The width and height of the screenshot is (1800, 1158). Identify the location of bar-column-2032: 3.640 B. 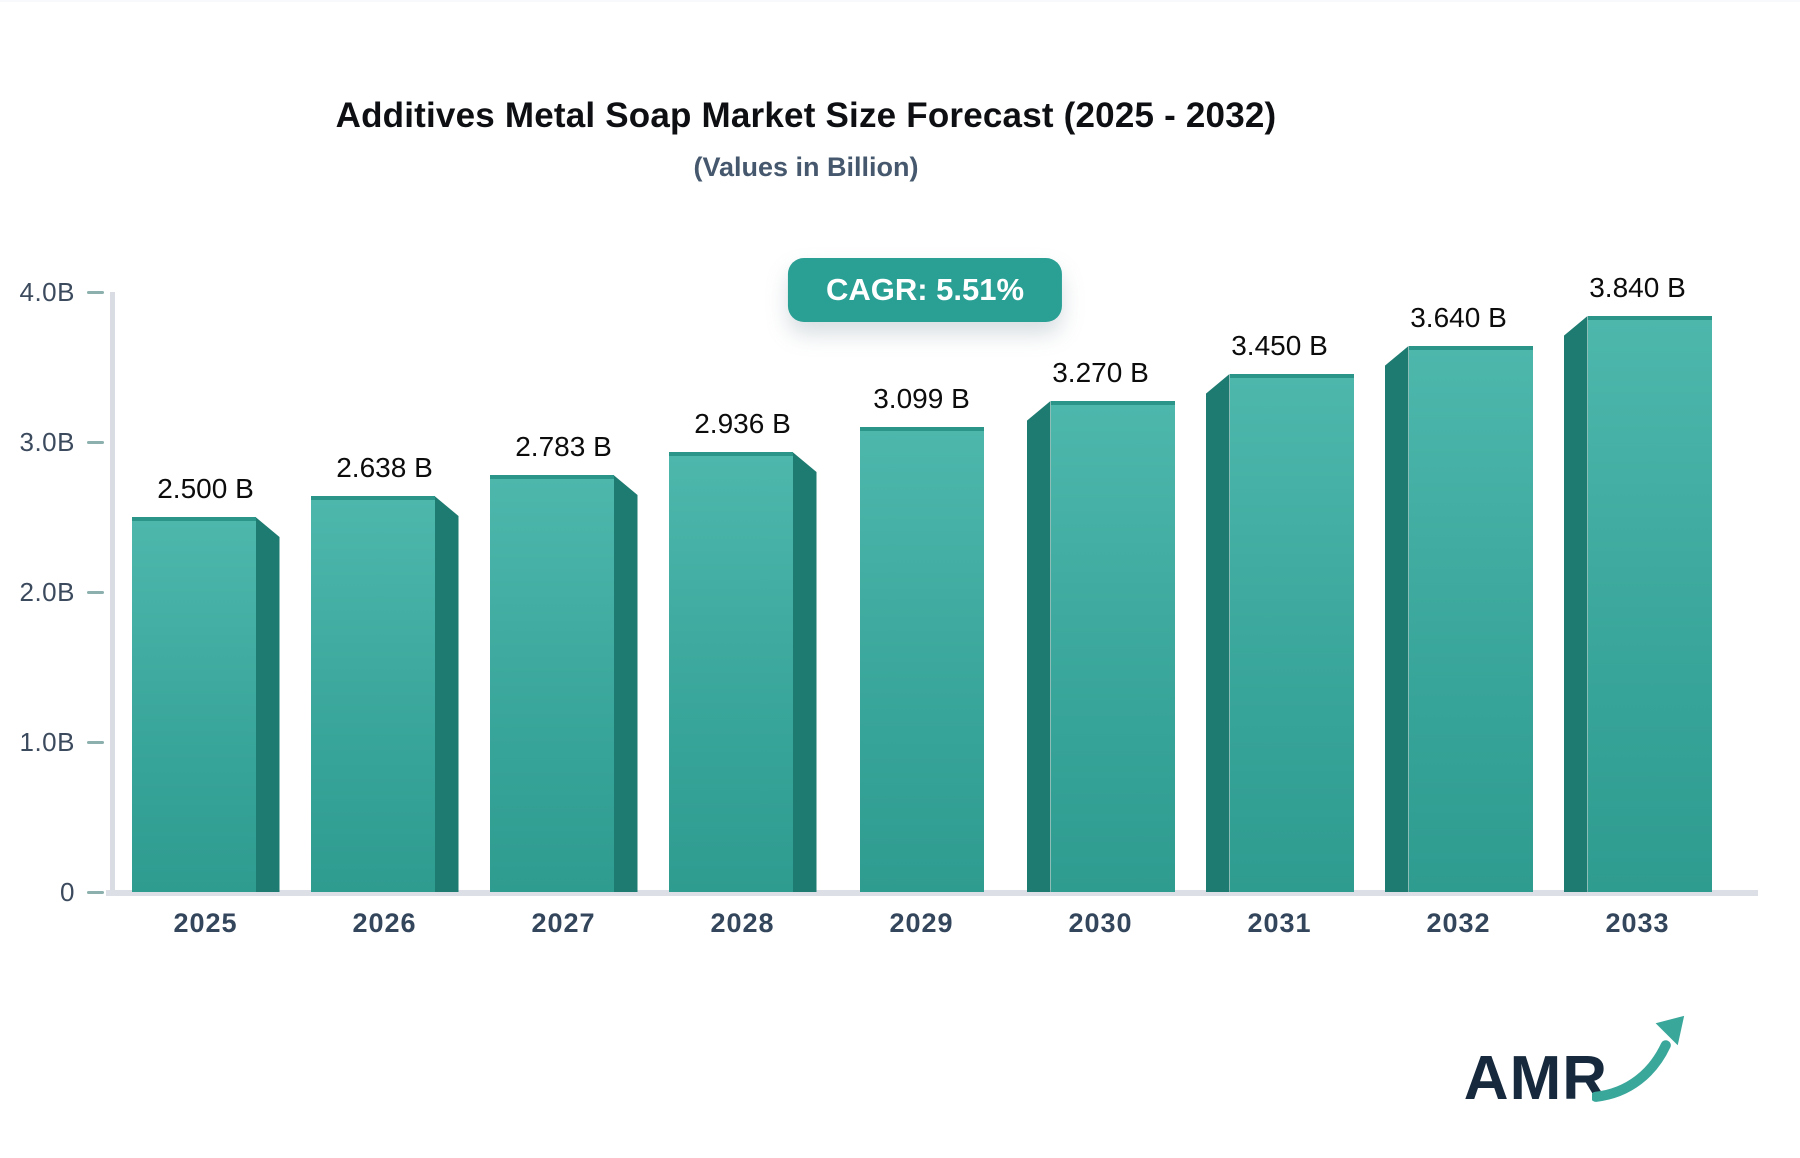
(1458, 592).